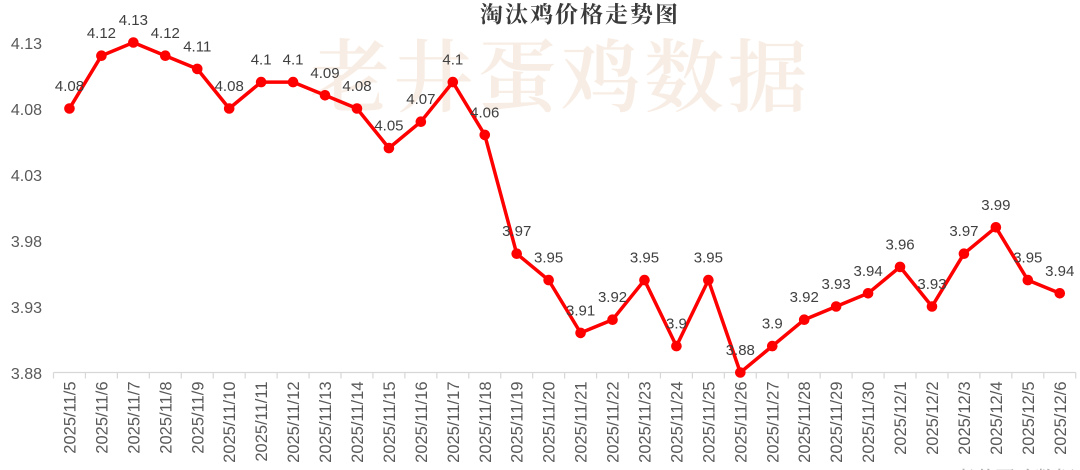 Image resolution: width=1080 pixels, height=470 pixels. What do you see at coordinates (677, 422) in the screenshot?
I see `svg-text: 2025/11/24` at bounding box center [677, 422].